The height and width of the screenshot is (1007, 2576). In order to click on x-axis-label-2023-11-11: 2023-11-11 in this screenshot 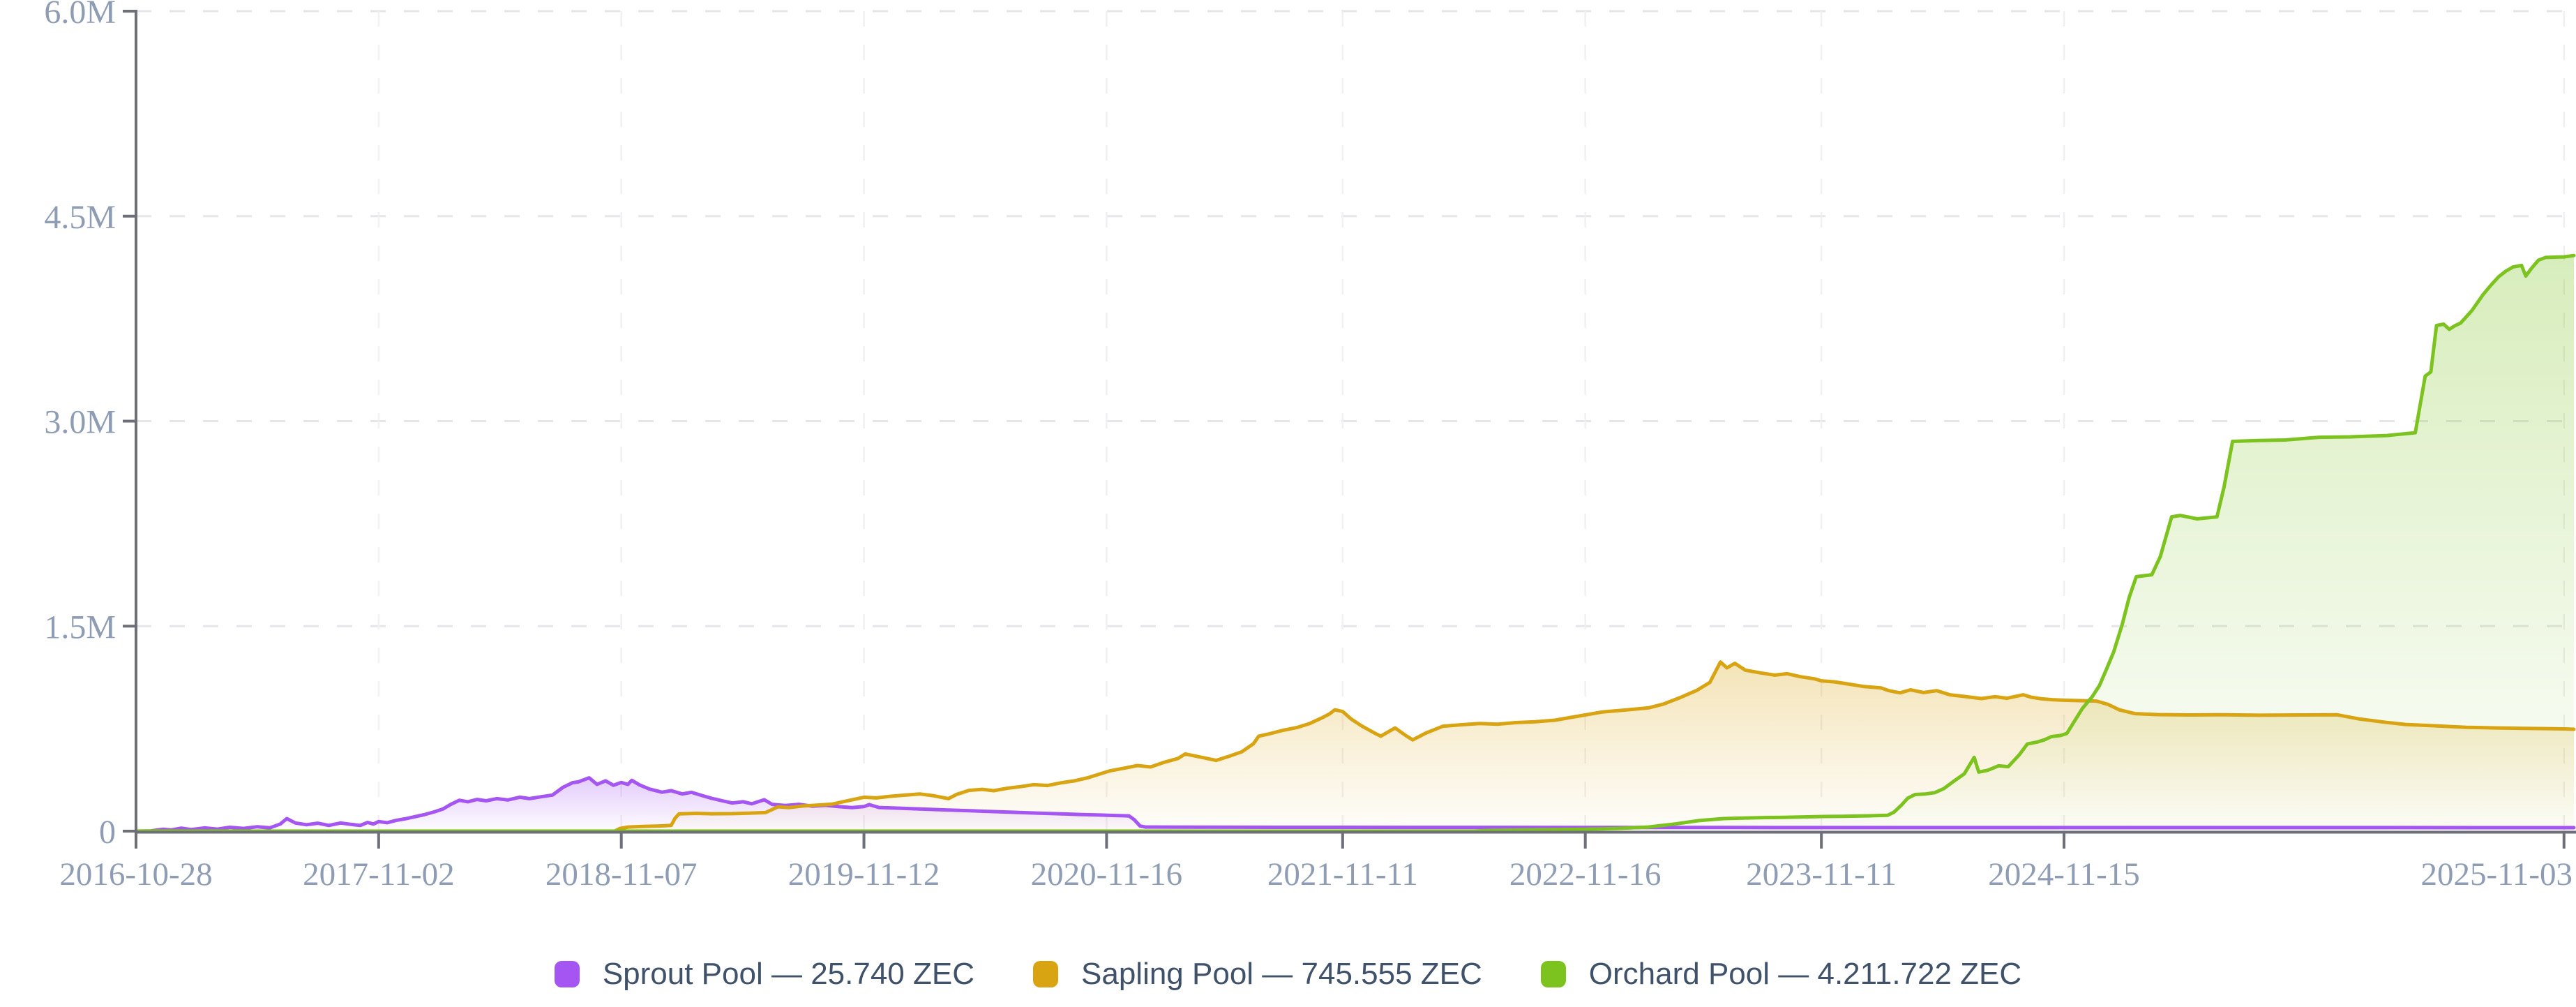, I will do `click(1821, 874)`.